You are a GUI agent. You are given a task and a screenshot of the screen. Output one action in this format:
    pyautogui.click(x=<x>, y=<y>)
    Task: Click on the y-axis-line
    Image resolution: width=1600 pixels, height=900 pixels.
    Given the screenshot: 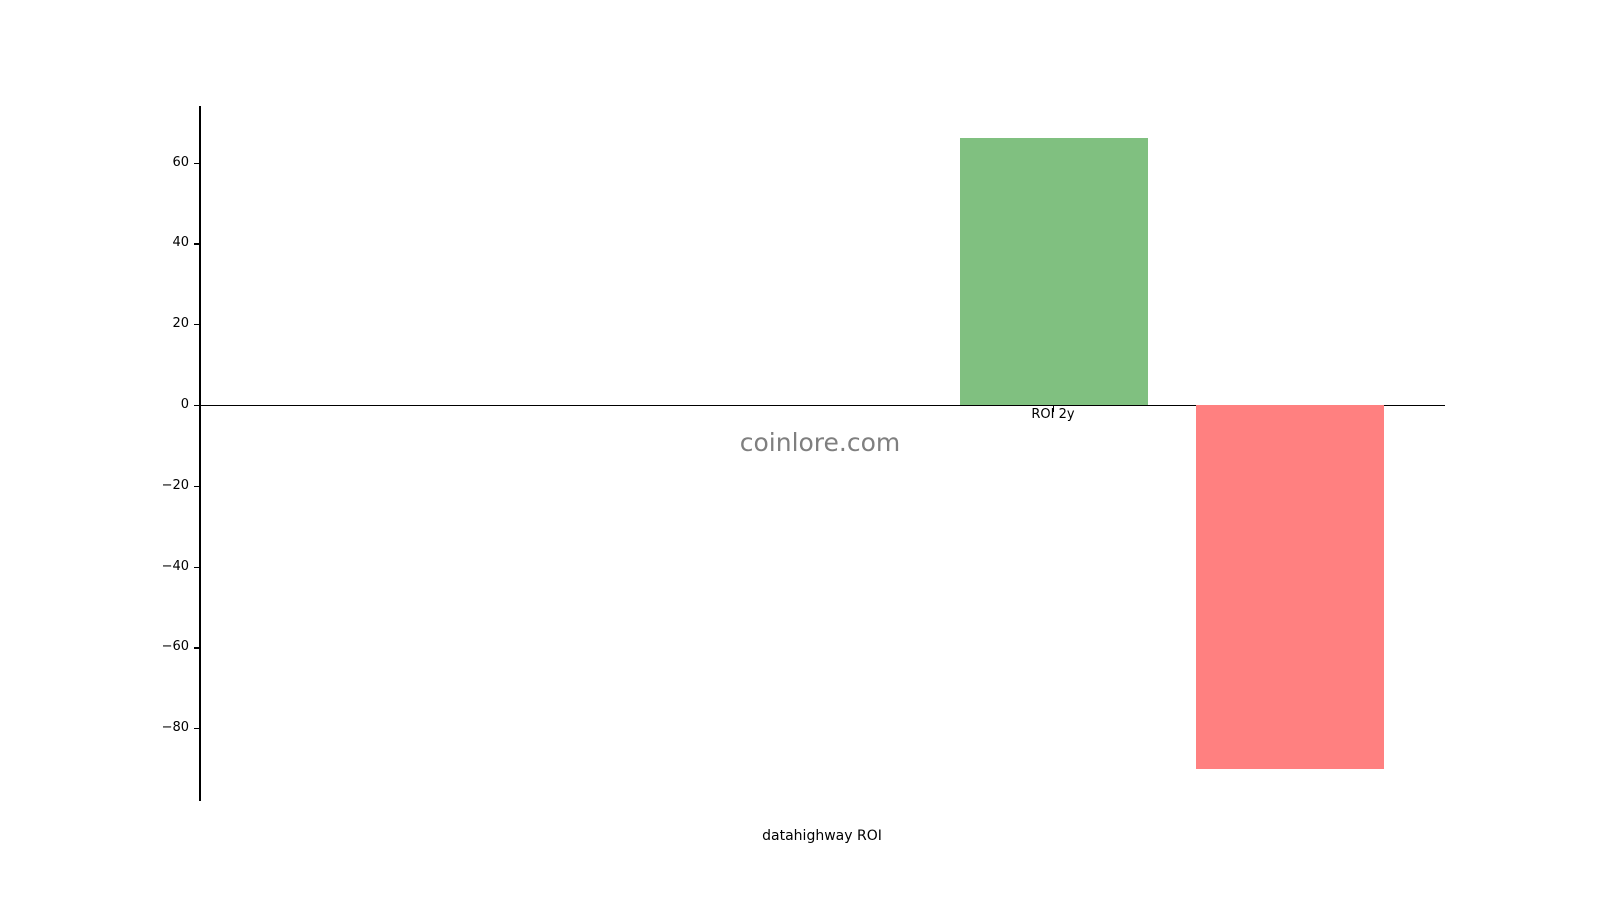 What is the action you would take?
    pyautogui.click(x=200, y=453)
    